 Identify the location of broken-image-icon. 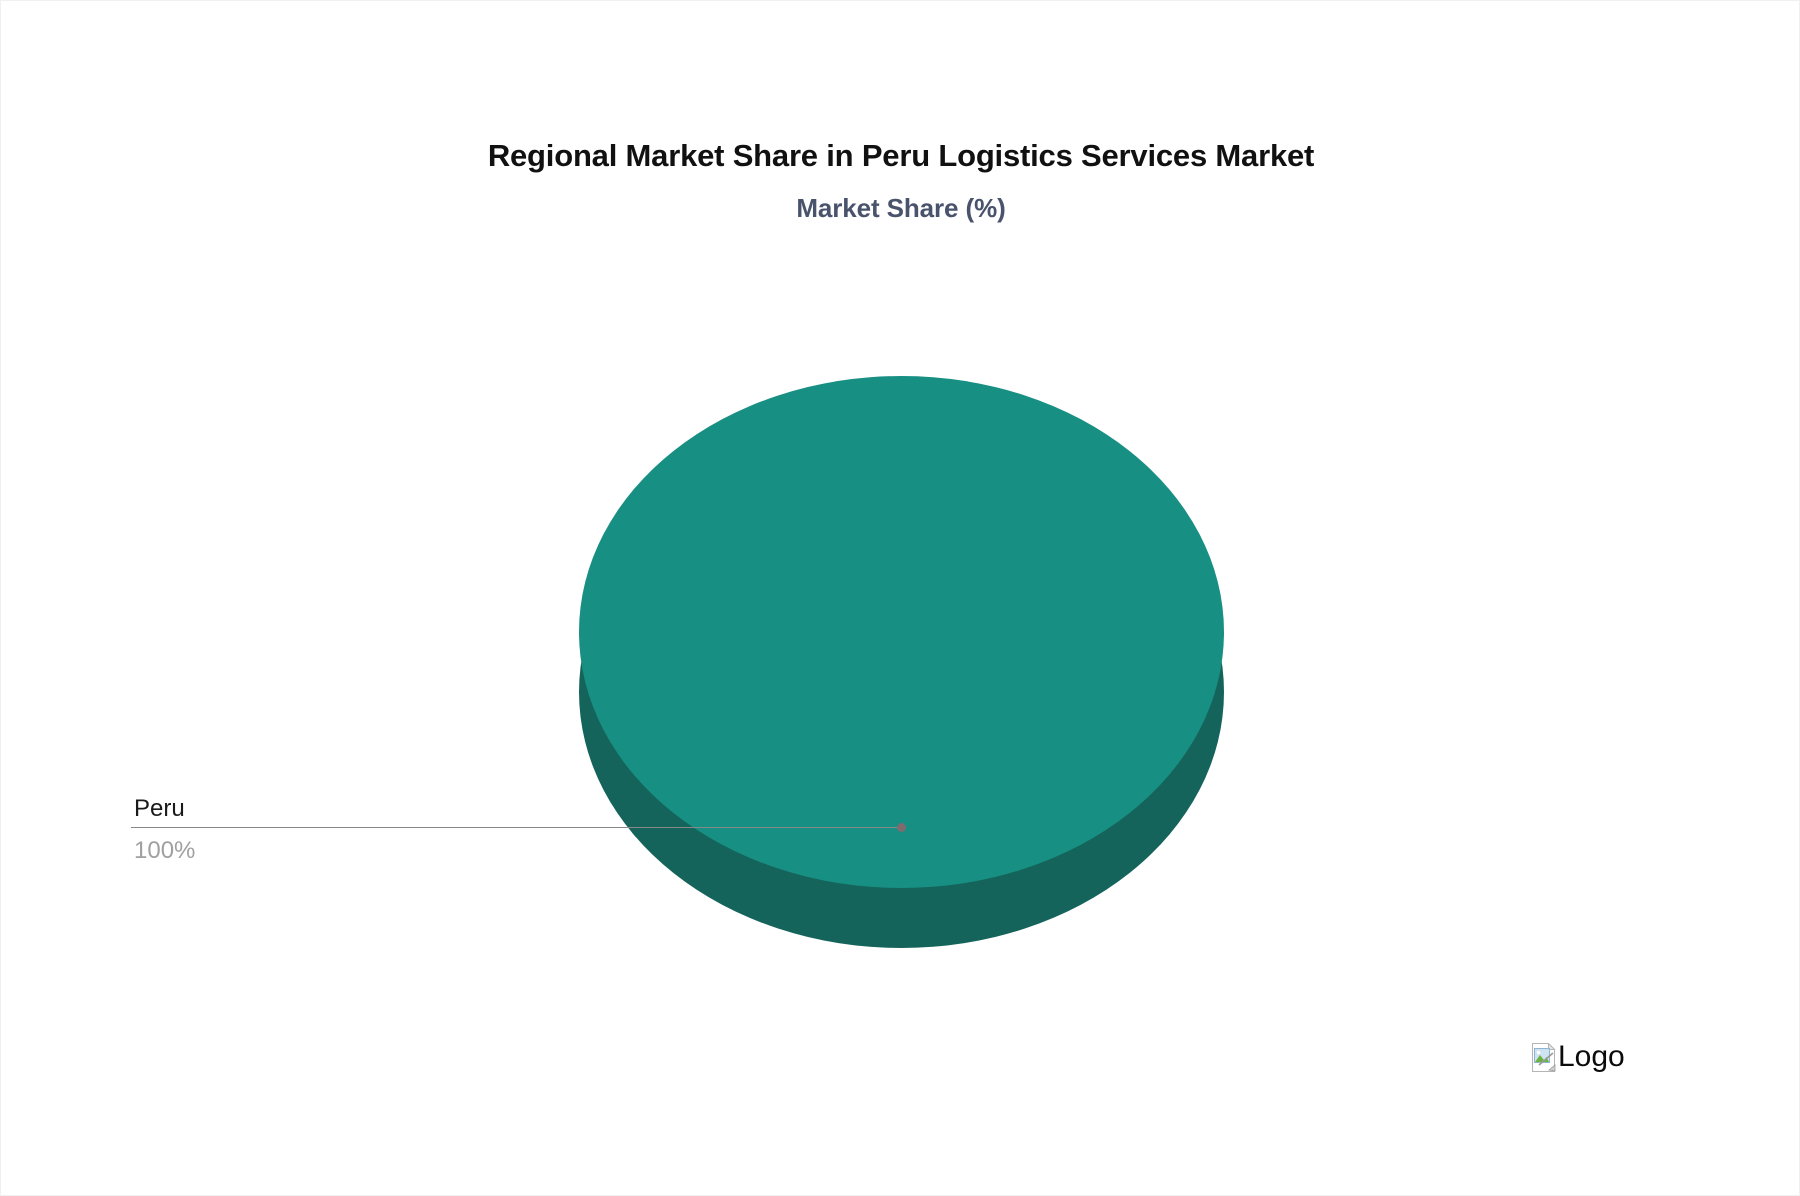
(1544, 1057).